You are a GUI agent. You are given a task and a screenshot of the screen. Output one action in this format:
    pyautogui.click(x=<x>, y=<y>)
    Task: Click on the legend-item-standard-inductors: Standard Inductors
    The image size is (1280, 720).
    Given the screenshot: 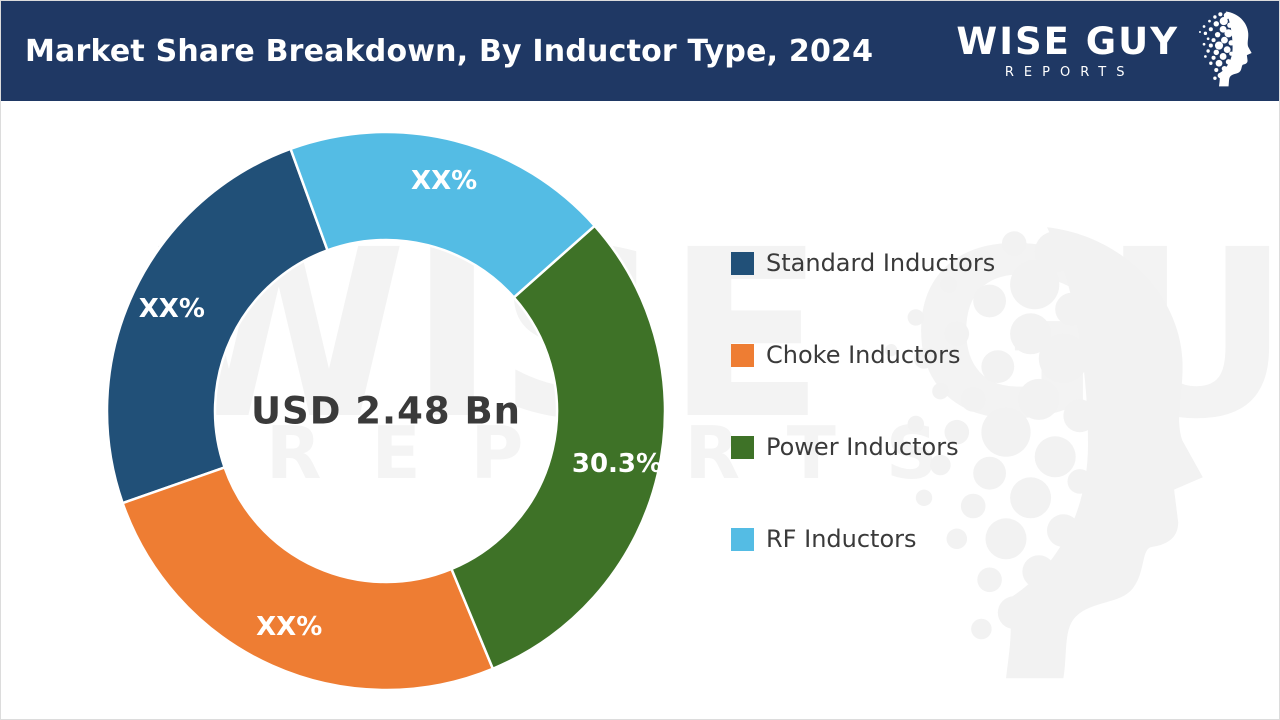 What is the action you would take?
    pyautogui.click(x=863, y=263)
    